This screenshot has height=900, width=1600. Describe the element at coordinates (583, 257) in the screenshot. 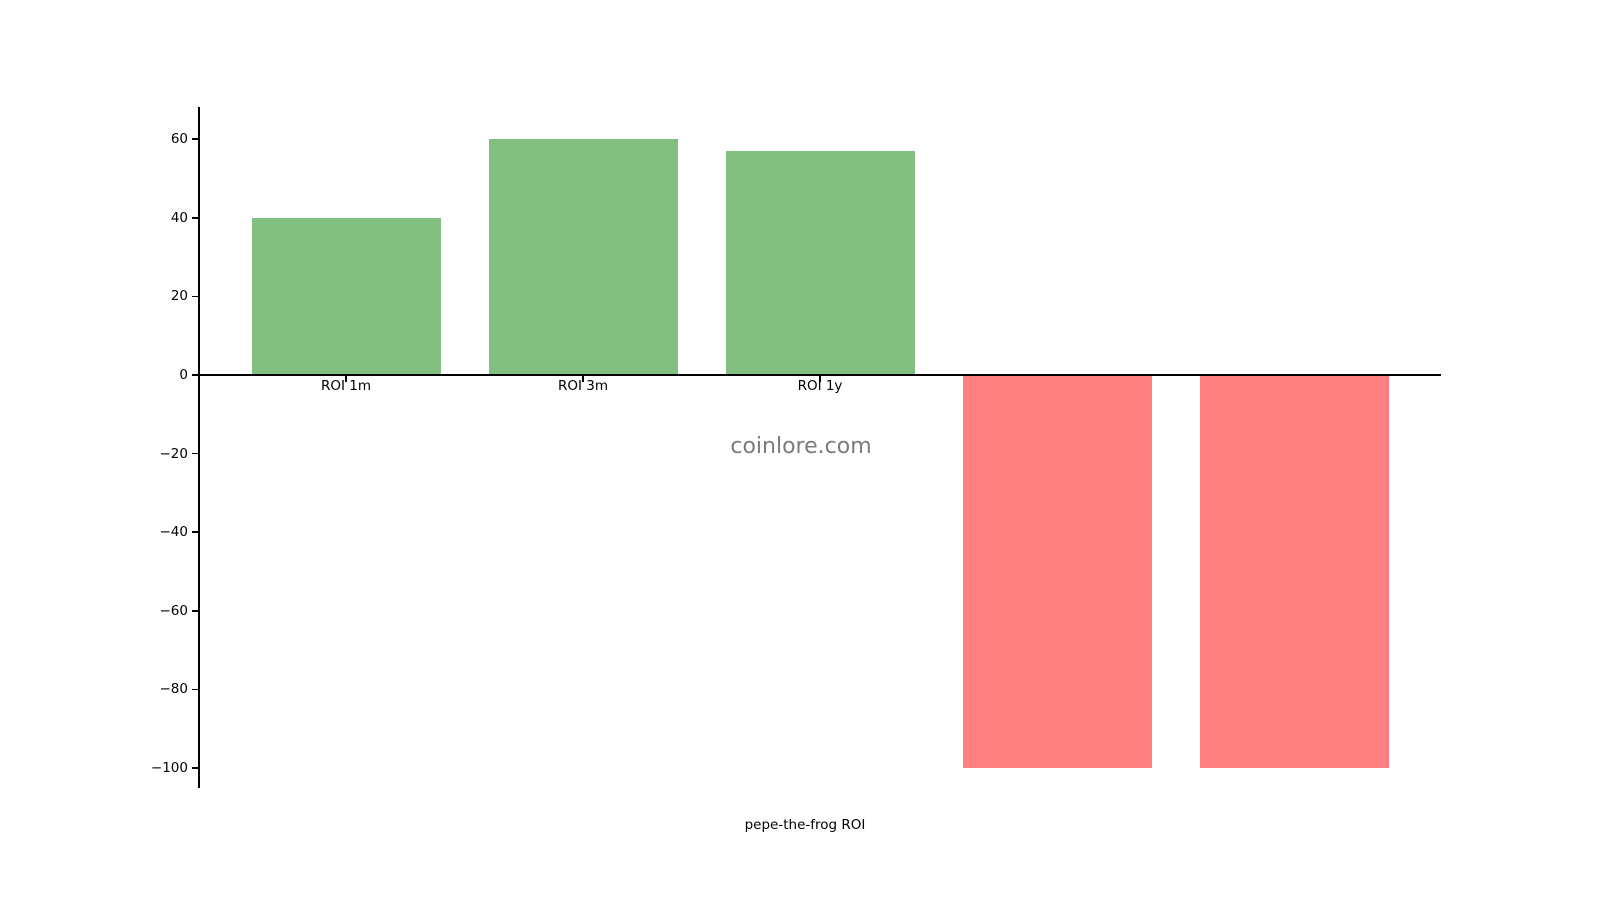

I see `bar-roi-3m` at that location.